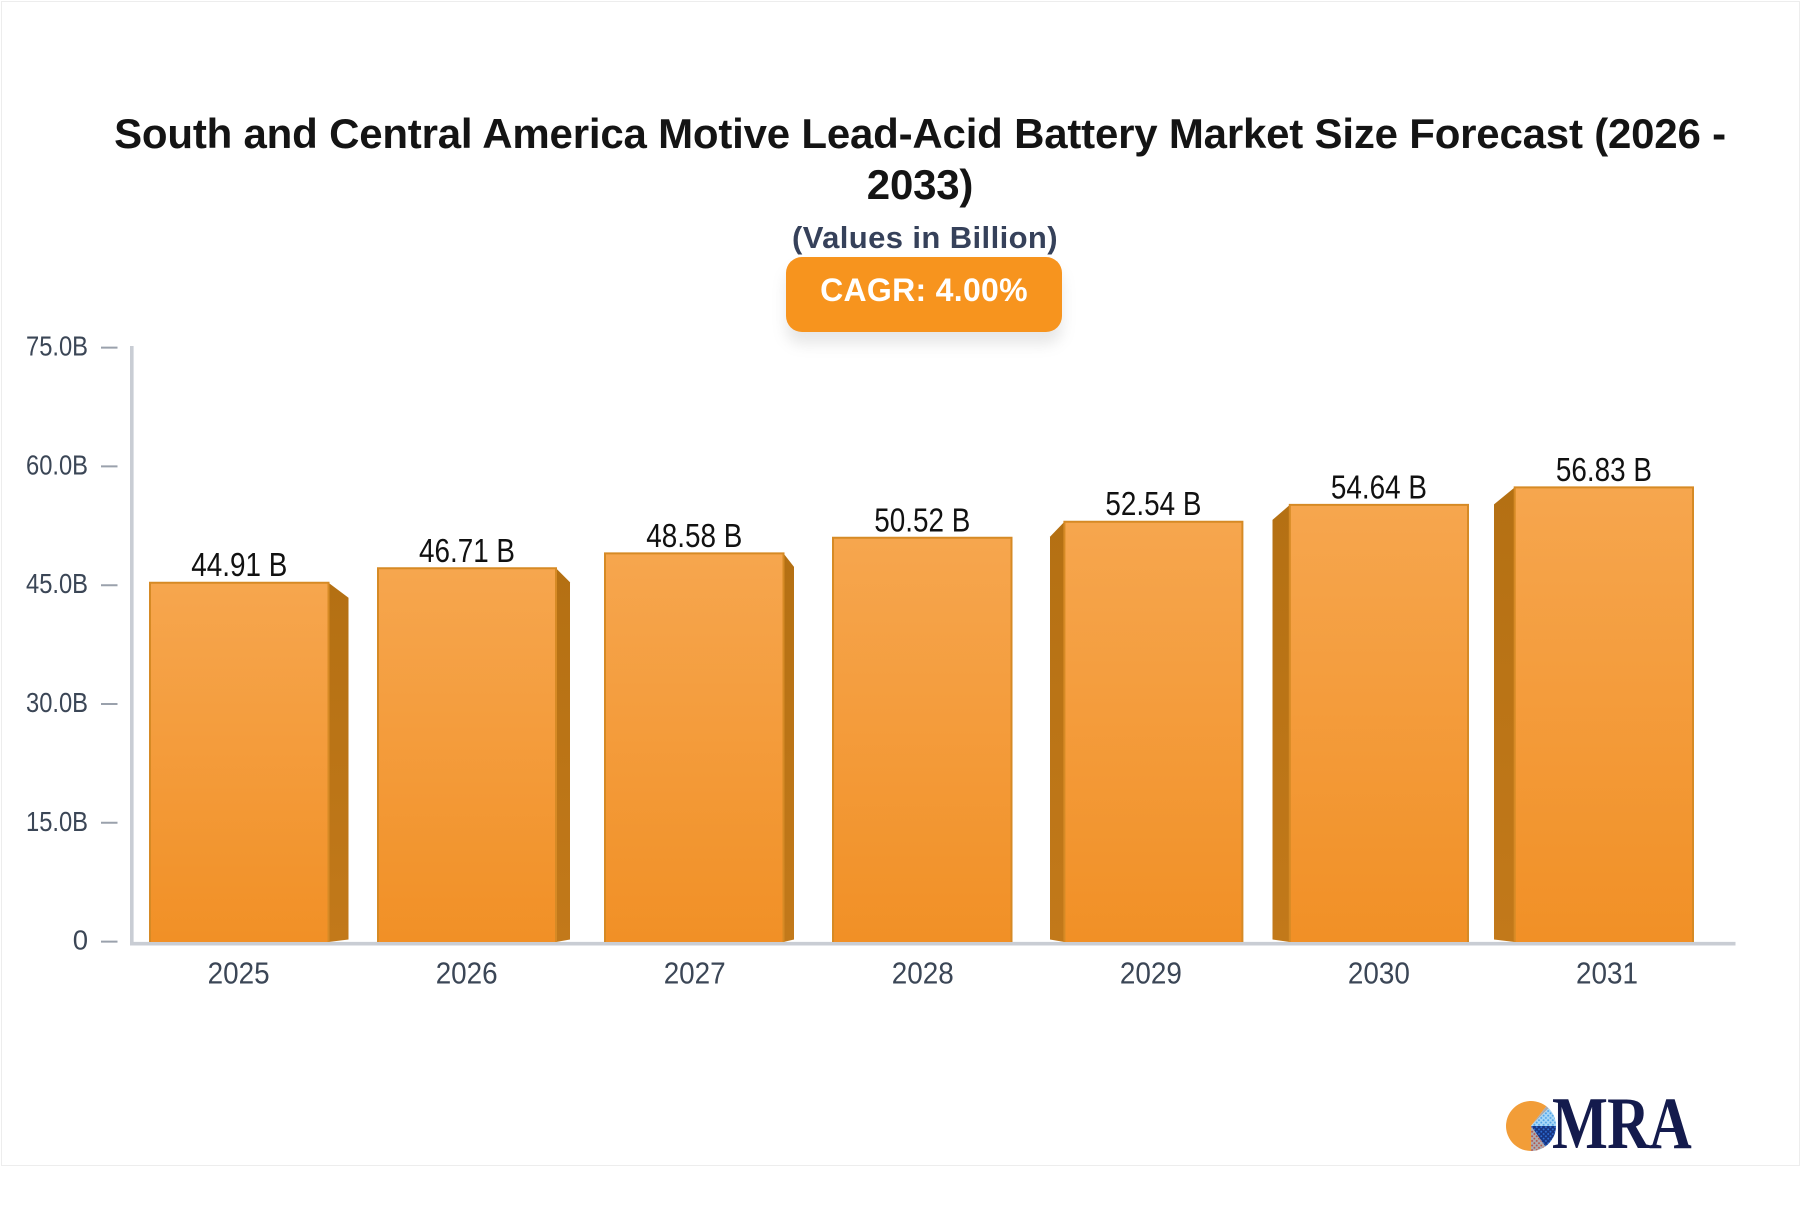  I want to click on svg-text: 75.0B, so click(57, 346).